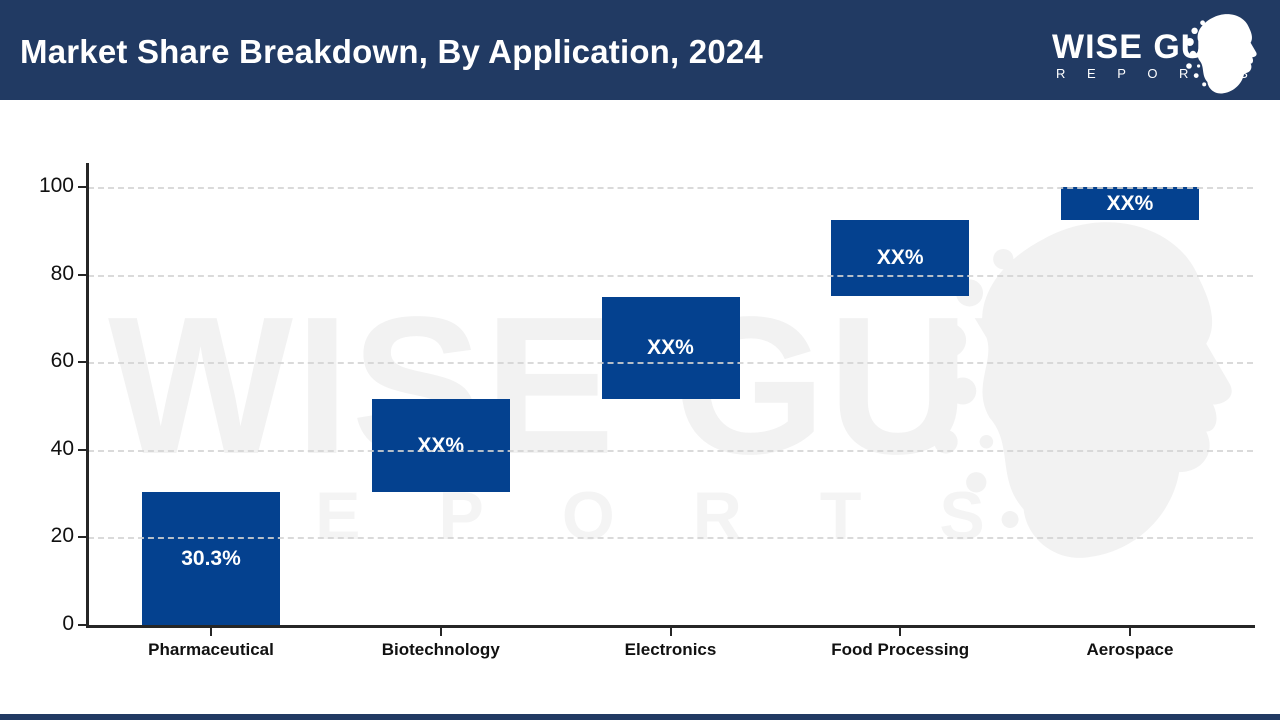 This screenshot has height=720, width=1280. I want to click on x-axis-category-label: Food Processing, so click(900, 649).